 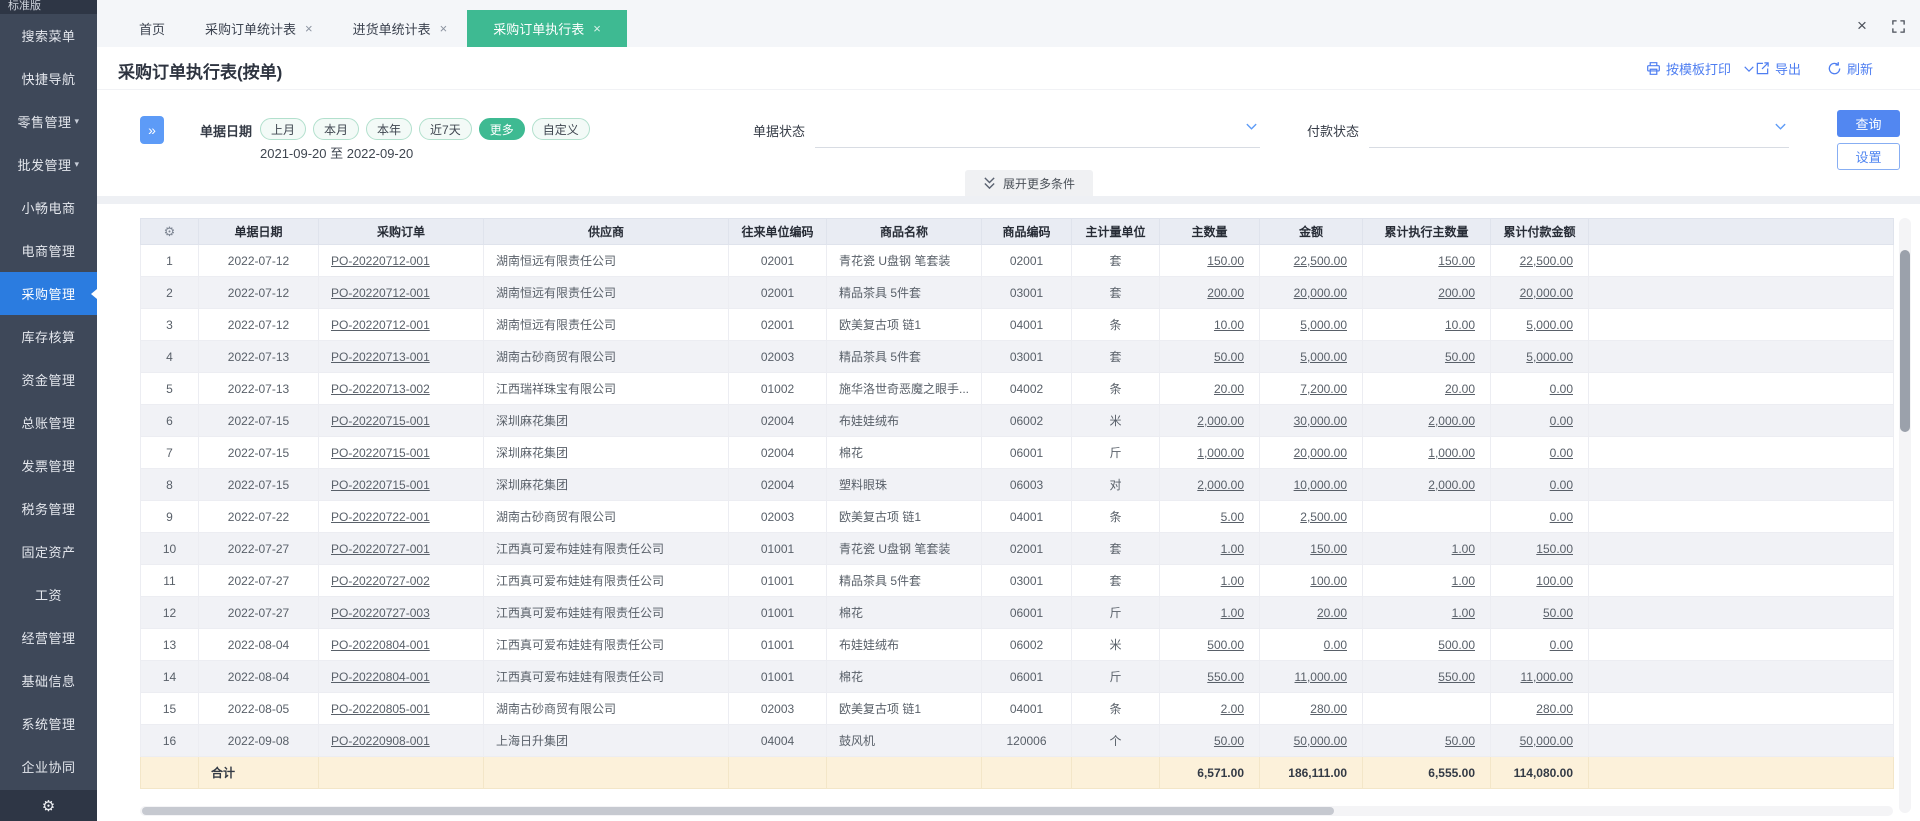 I want to click on sidebar-item: 总账管理, so click(x=48, y=422).